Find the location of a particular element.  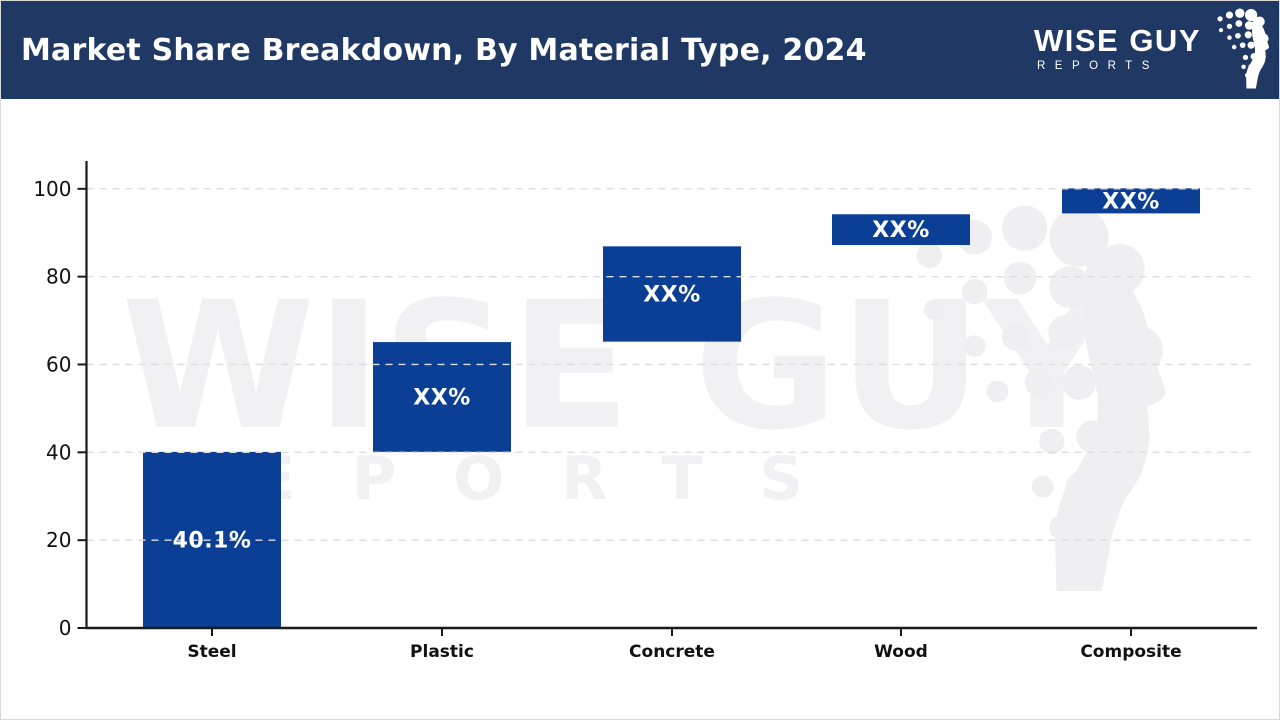

y-tick-label: 100 is located at coordinates (52, 189).